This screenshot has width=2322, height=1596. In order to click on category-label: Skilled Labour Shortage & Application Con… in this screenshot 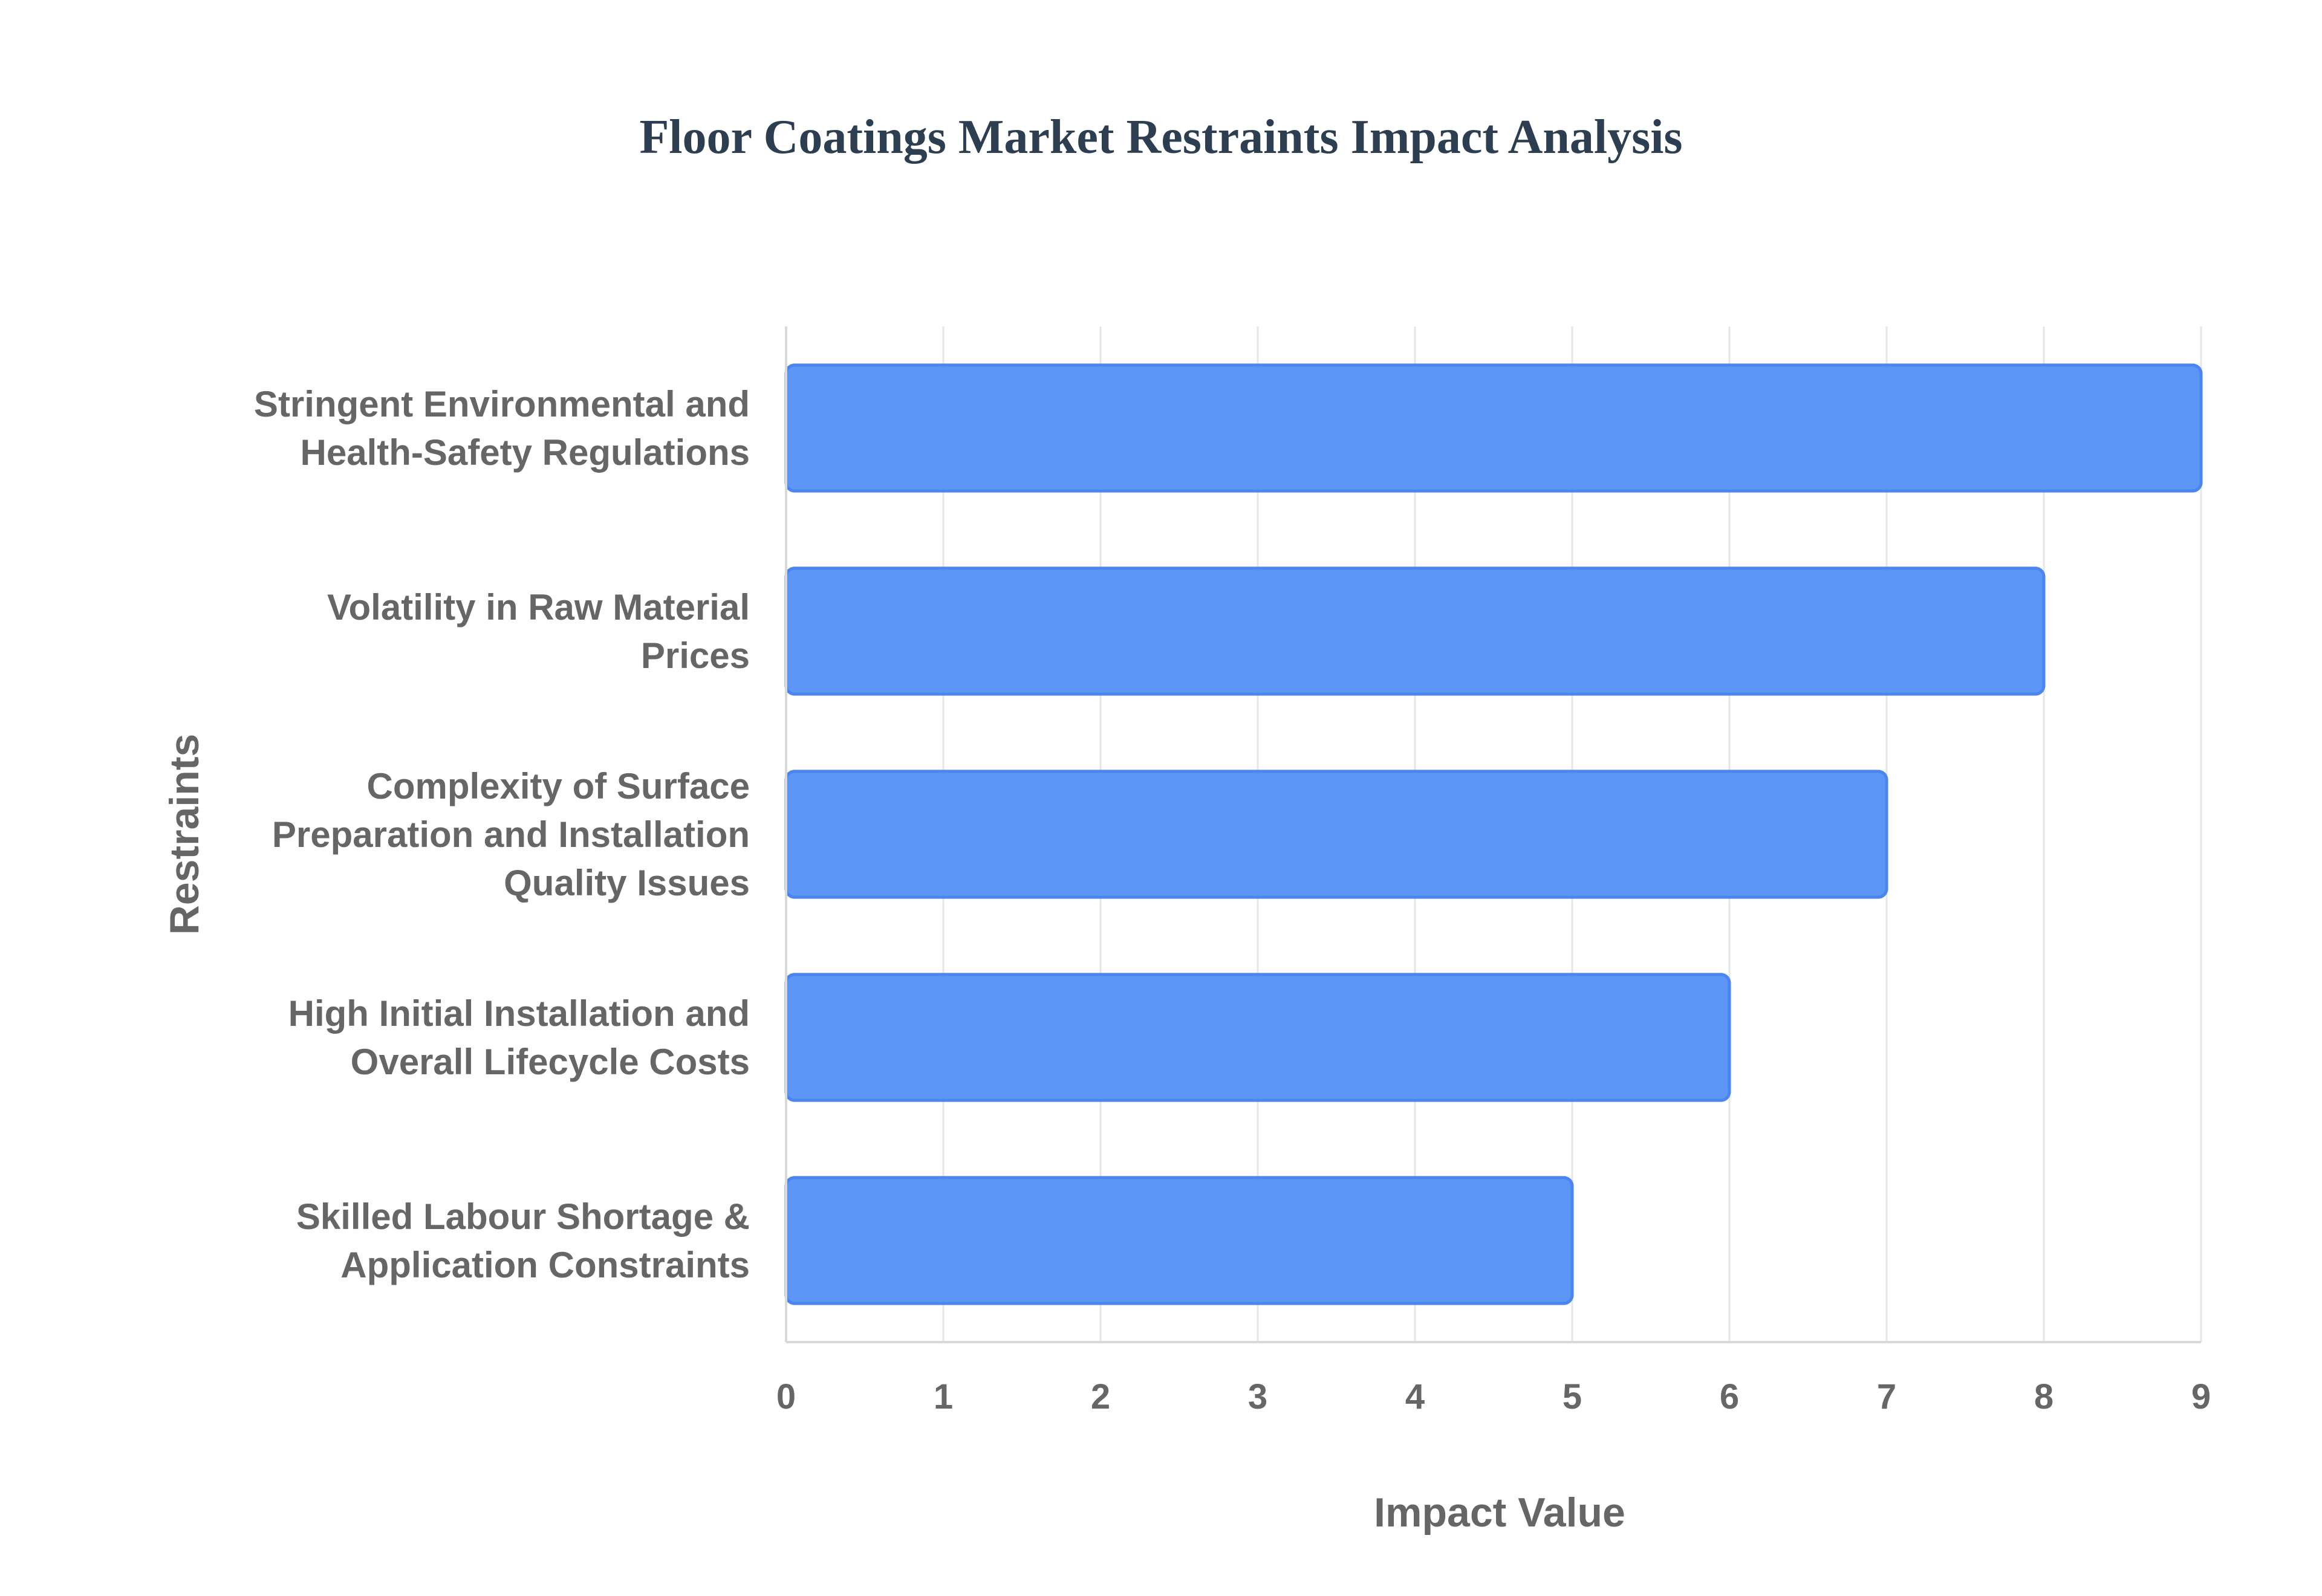, I will do `click(523, 1240)`.